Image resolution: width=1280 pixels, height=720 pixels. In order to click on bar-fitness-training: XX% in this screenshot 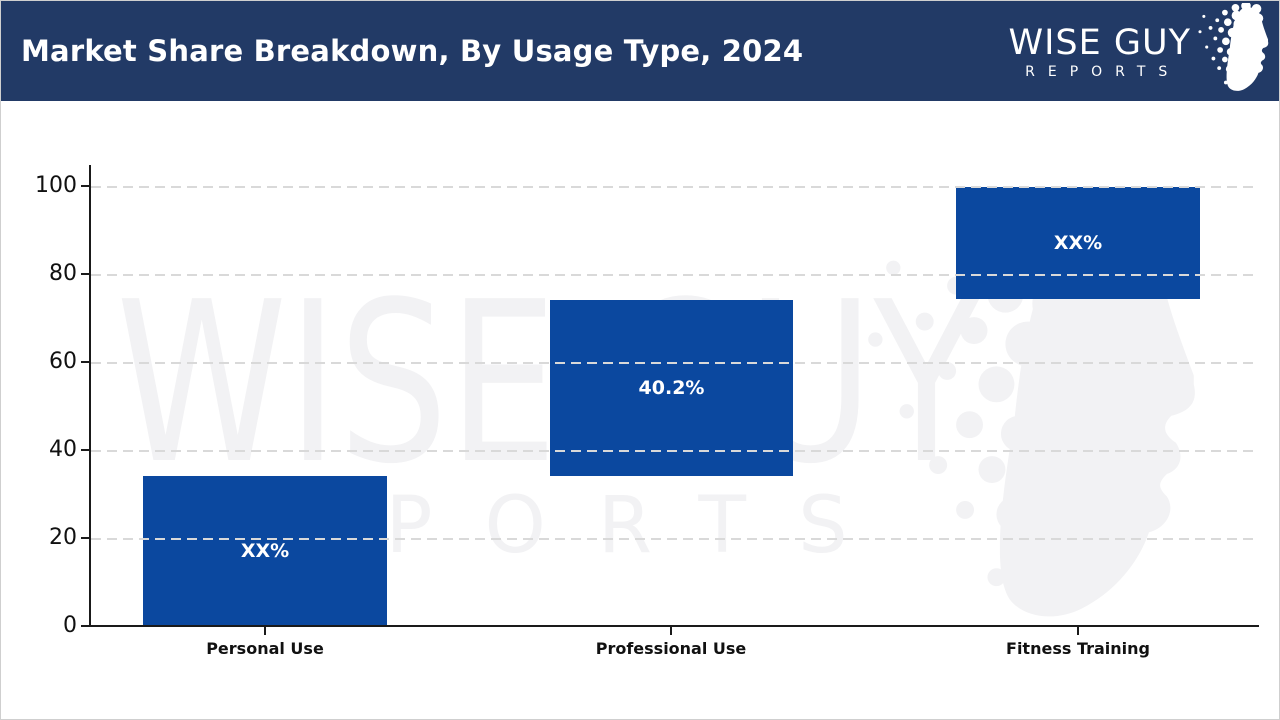, I will do `click(1078, 243)`.